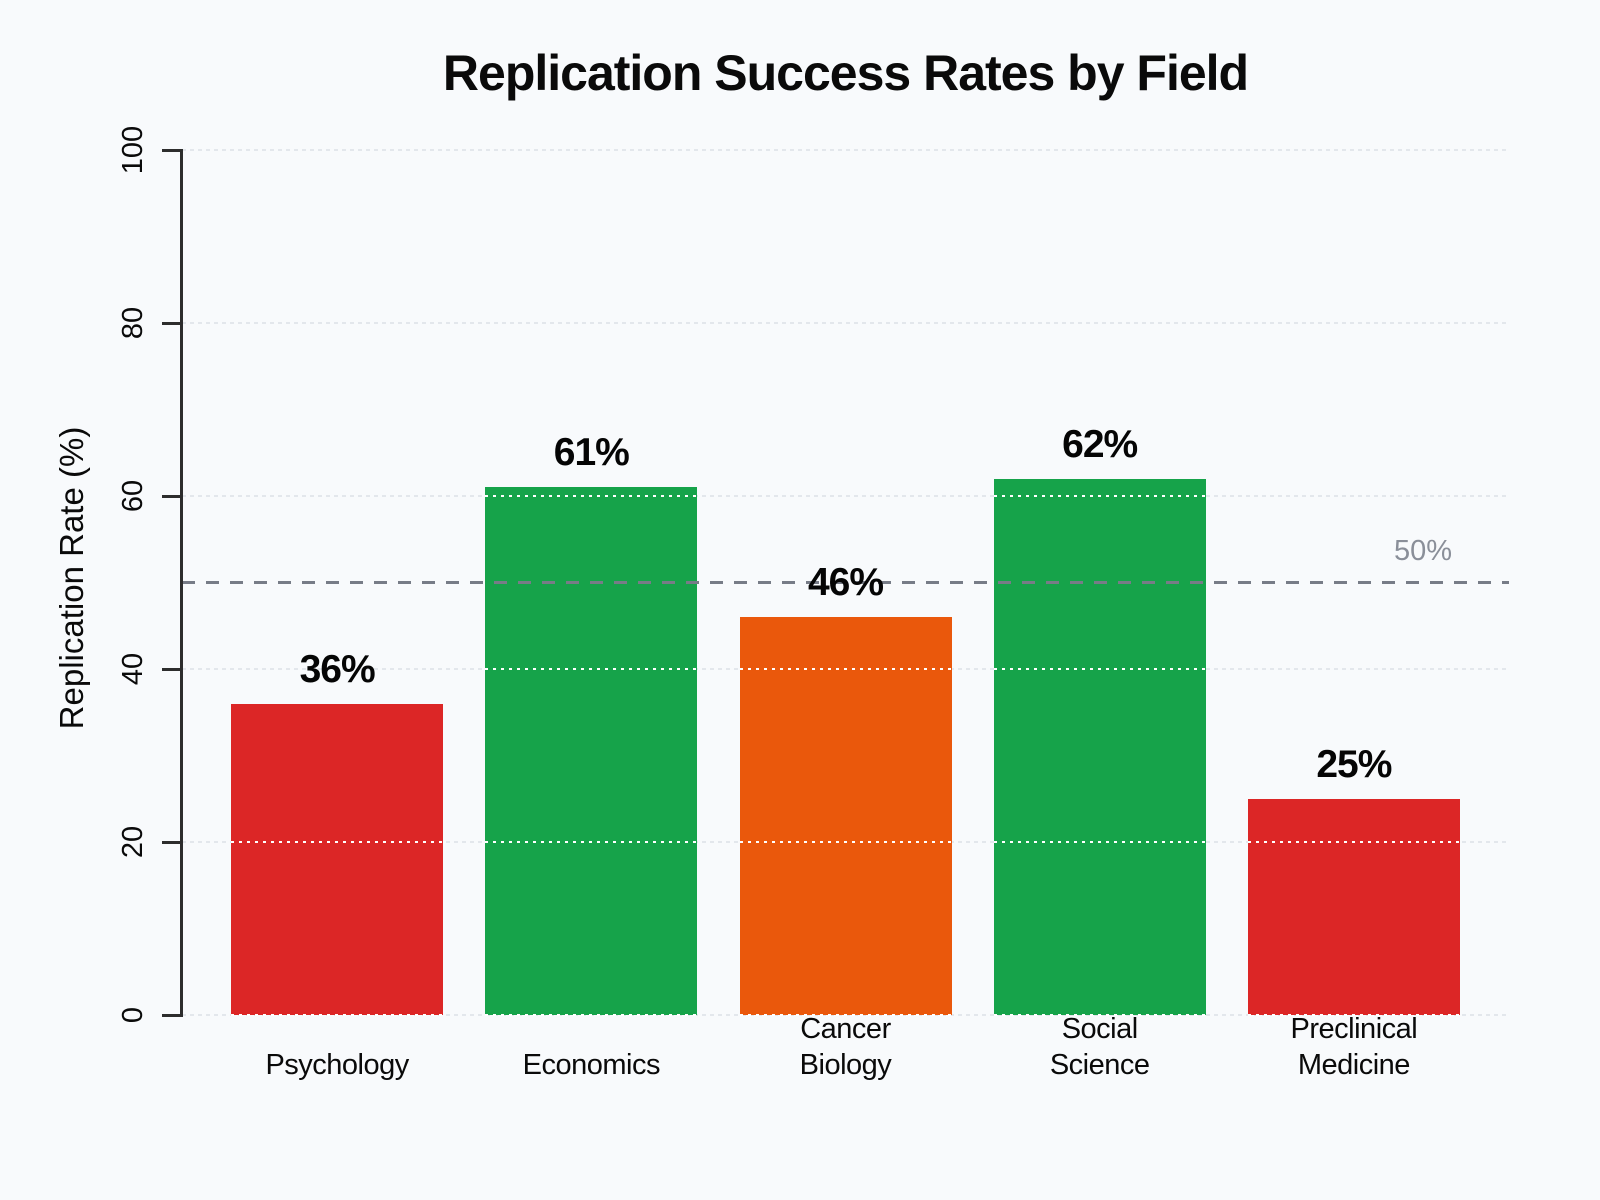 The image size is (1600, 1200). What do you see at coordinates (1100, 444) in the screenshot?
I see `bar-value-label: 62%` at bounding box center [1100, 444].